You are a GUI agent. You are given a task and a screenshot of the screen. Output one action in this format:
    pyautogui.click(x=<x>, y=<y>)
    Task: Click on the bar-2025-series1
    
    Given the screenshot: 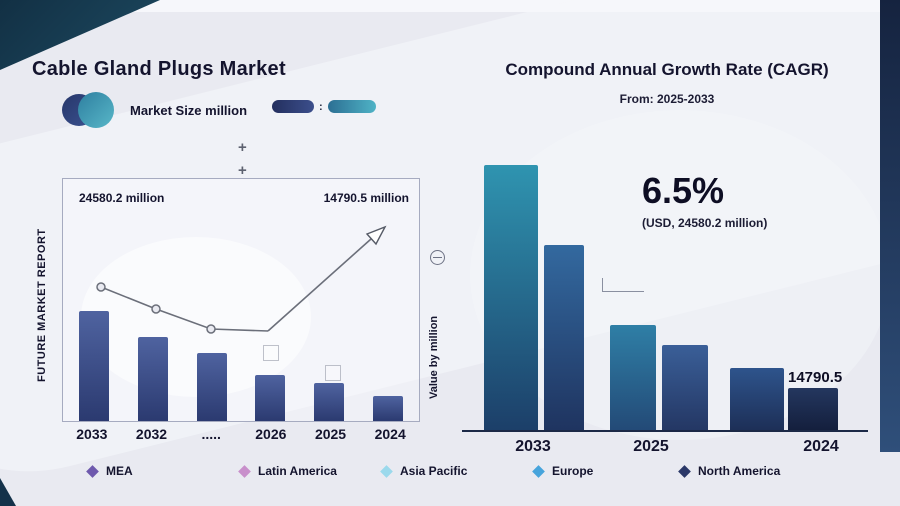 What is the action you would take?
    pyautogui.click(x=633, y=377)
    